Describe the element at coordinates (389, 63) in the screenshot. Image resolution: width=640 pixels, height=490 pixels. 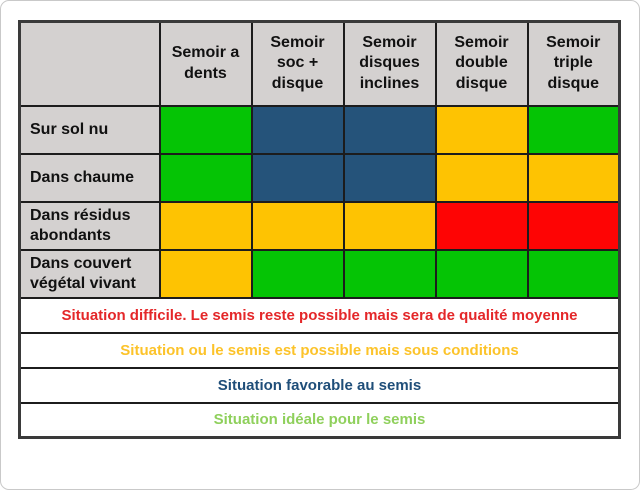
I see `column-header: Semoir disques inclines` at that location.